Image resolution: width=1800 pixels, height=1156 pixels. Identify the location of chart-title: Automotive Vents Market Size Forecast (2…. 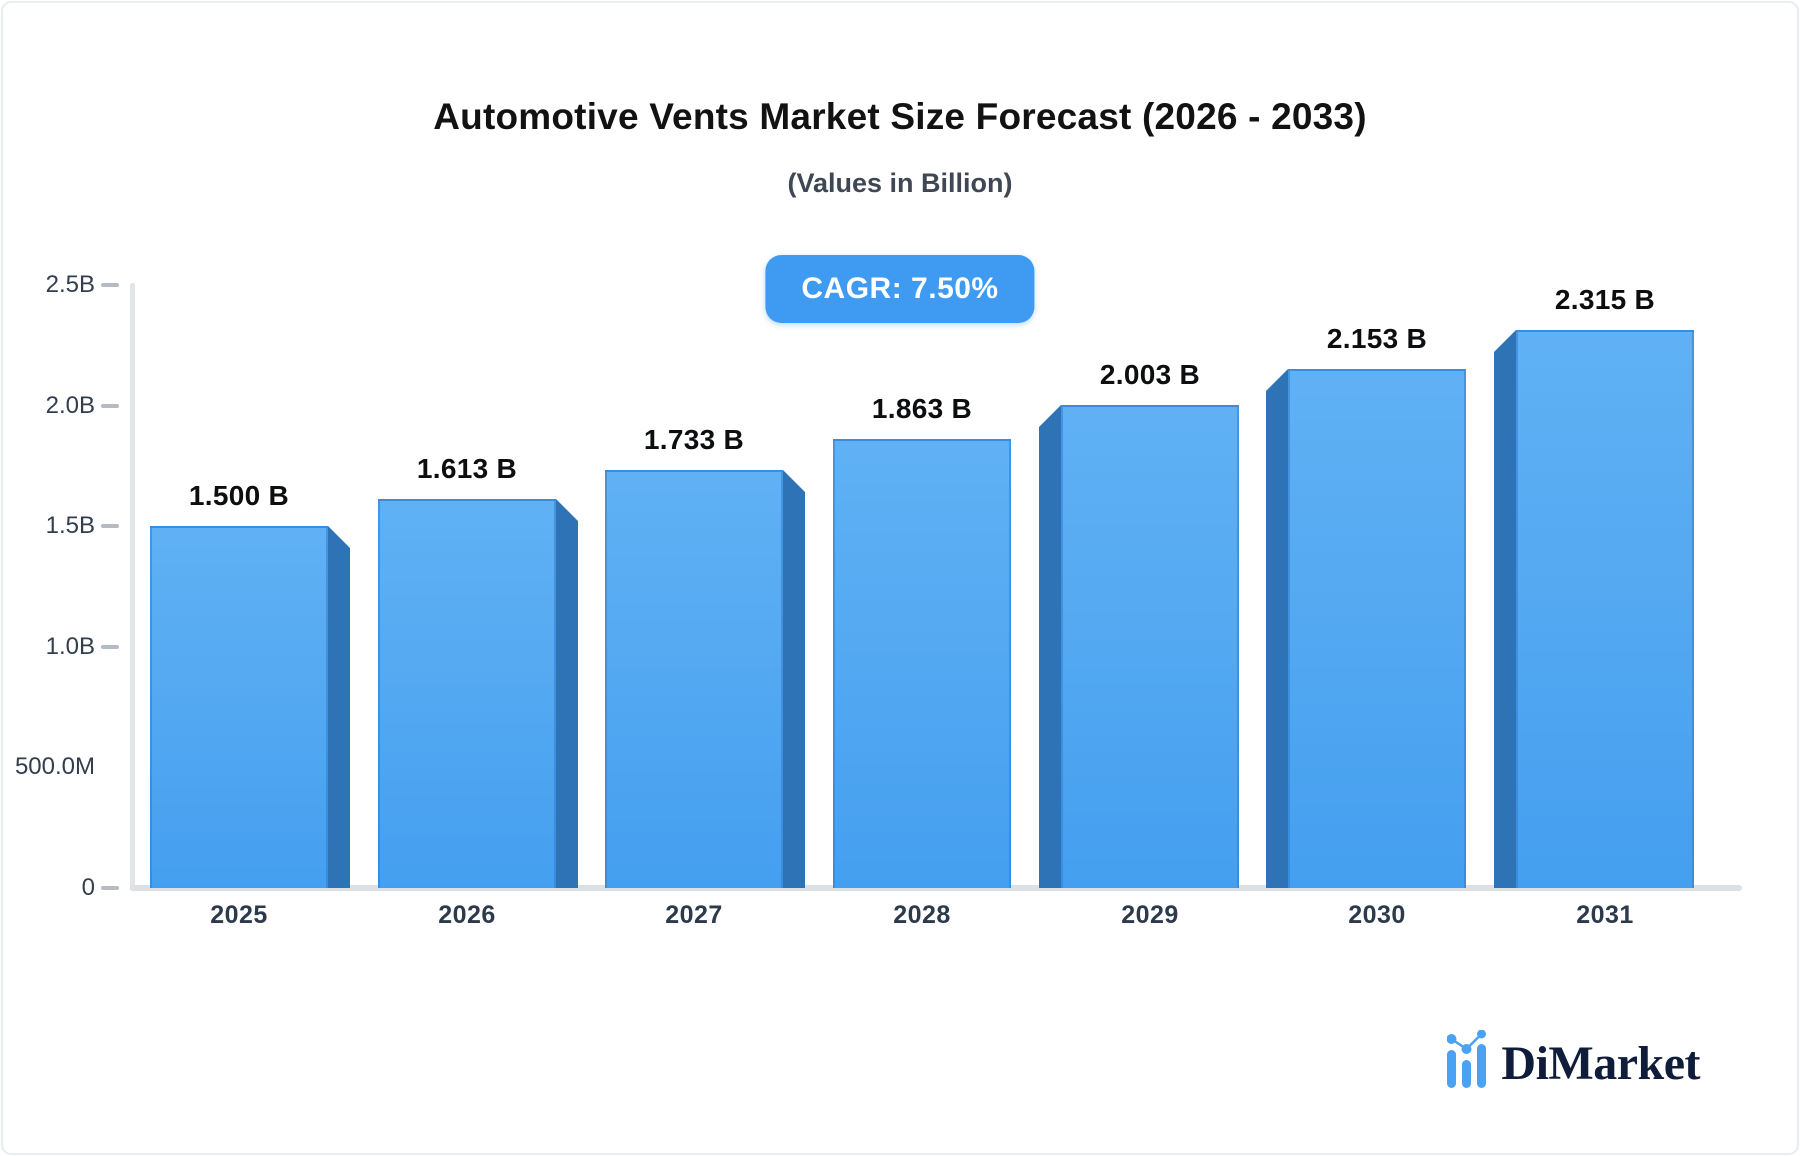
(900, 116).